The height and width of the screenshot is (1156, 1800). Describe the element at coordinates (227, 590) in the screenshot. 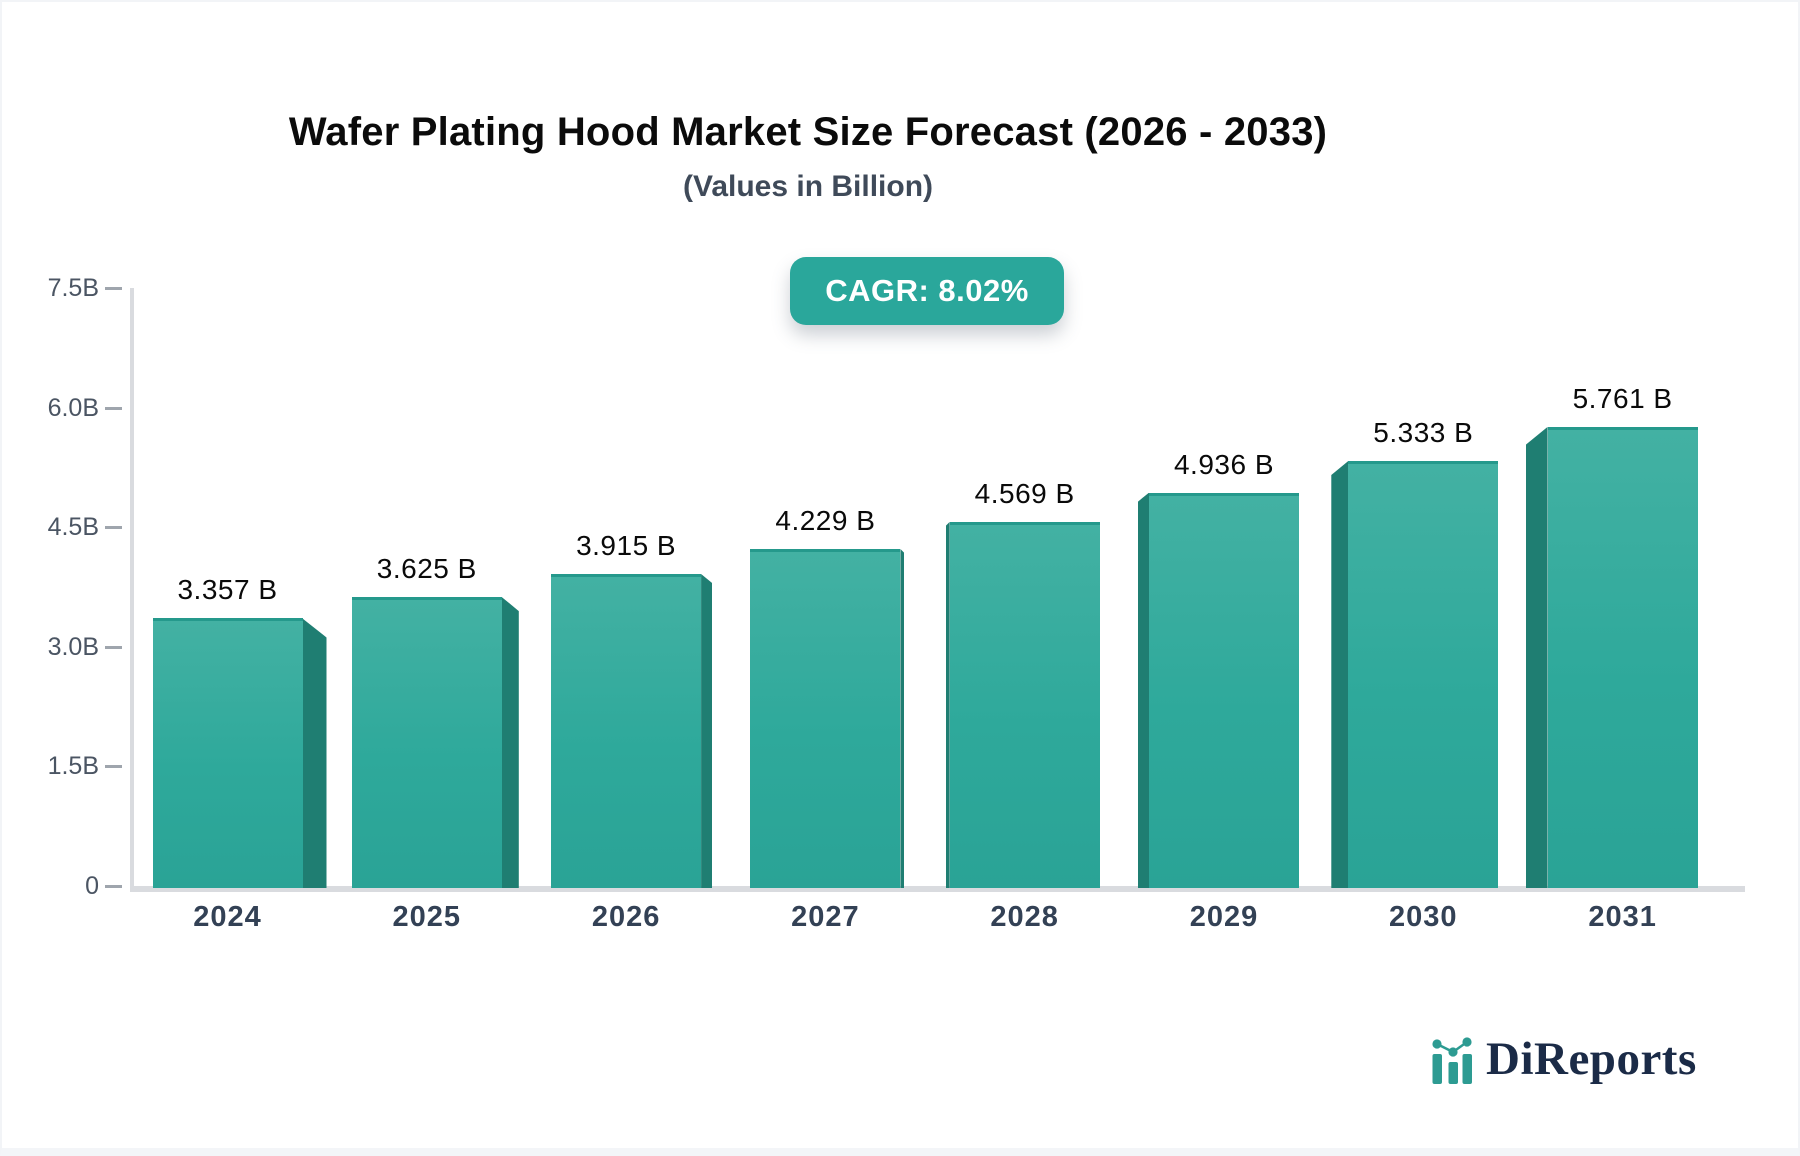

I see `bar-value-label-2024: 3.357 B` at that location.